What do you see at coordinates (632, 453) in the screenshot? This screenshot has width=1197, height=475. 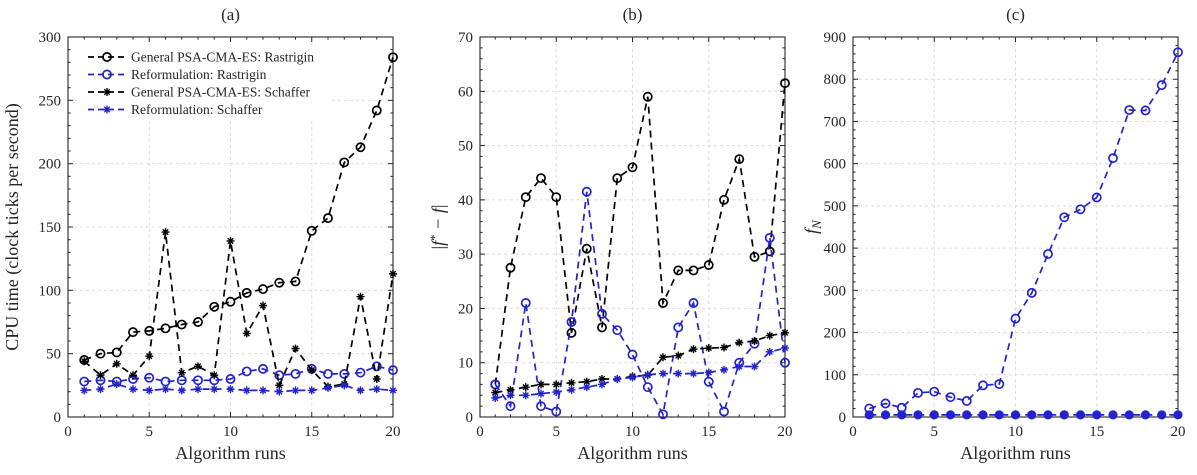 I see `x-axis-label: Algorithm runs` at bounding box center [632, 453].